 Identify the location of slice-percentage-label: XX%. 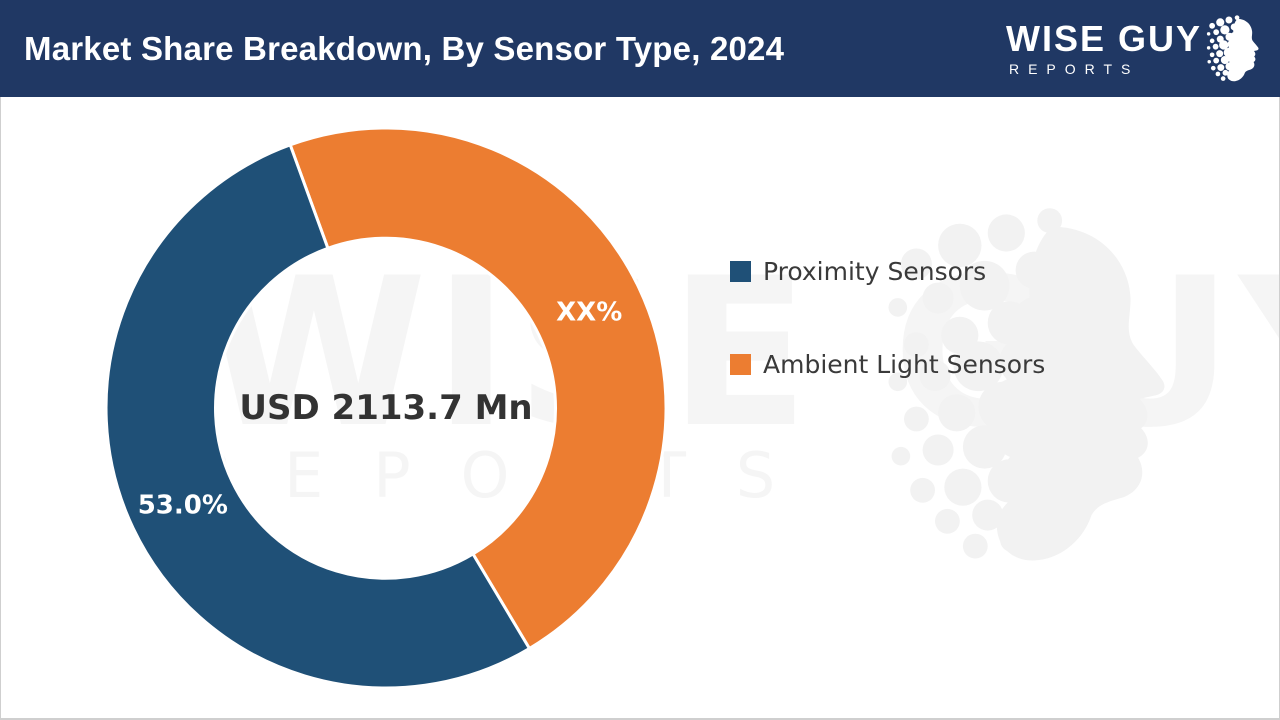
(589, 313).